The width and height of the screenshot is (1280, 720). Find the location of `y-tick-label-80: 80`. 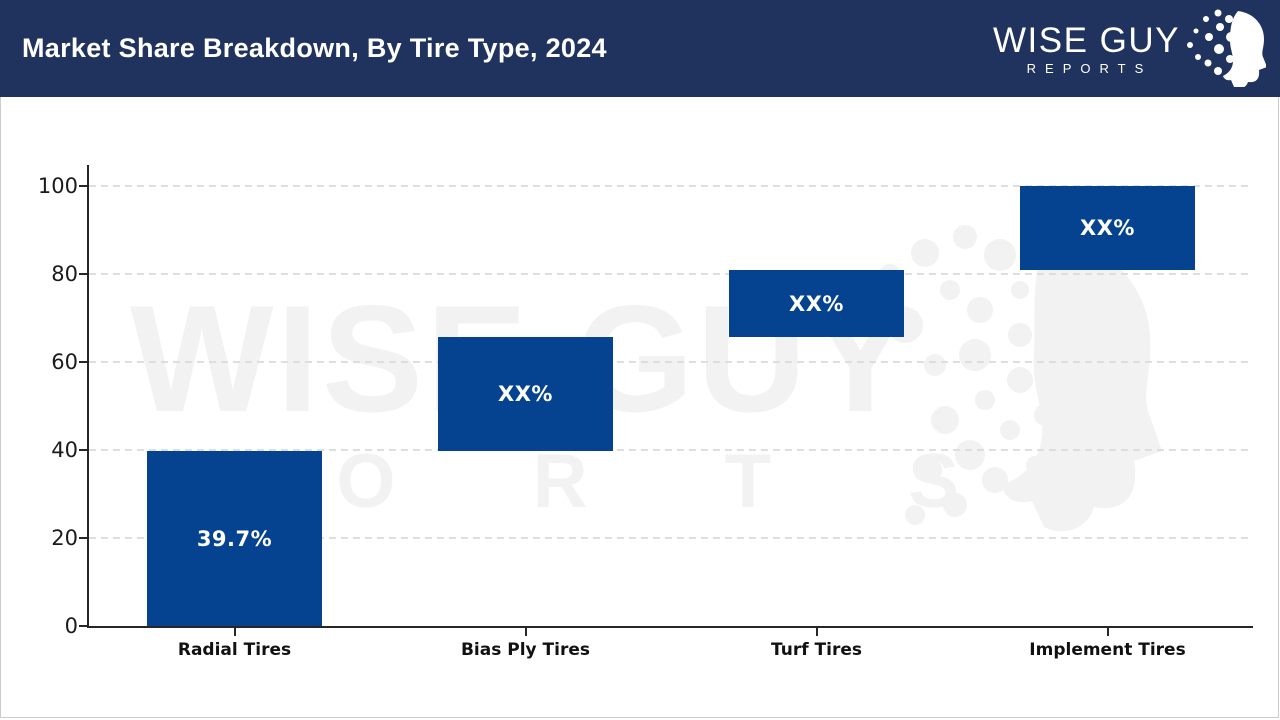

y-tick-label-80: 80 is located at coordinates (64, 274).